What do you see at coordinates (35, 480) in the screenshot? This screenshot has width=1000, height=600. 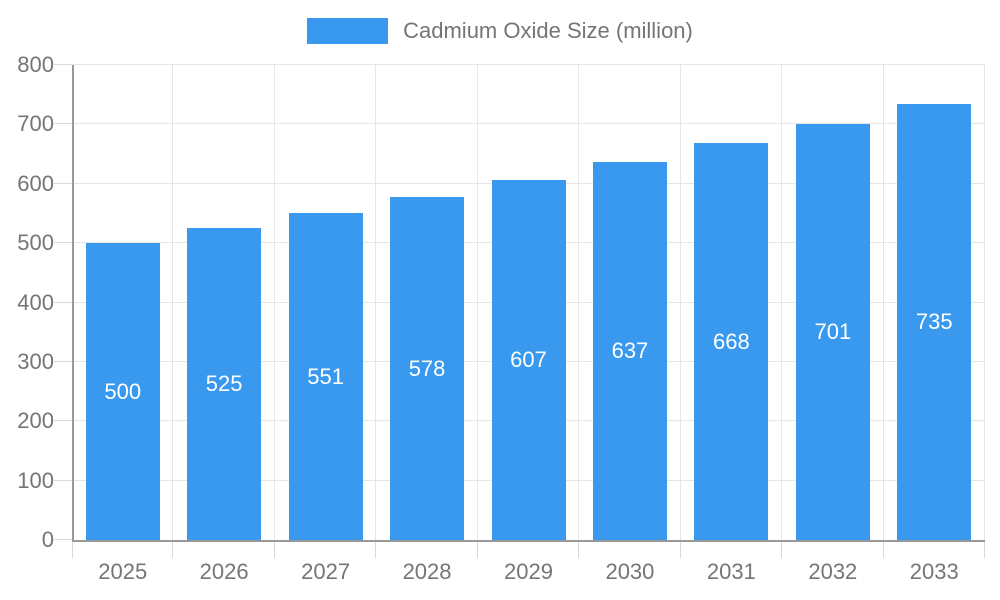 I see `y-axis-label: 100` at bounding box center [35, 480].